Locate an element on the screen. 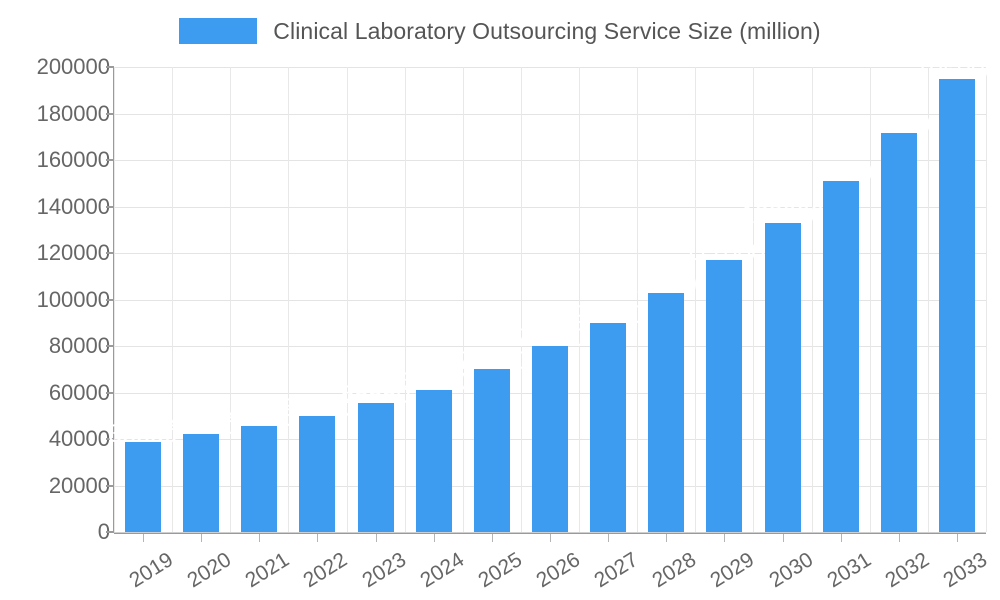 Image resolution: width=1000 pixels, height=600 pixels. x-axis-tick-label: 2021 is located at coordinates (267, 570).